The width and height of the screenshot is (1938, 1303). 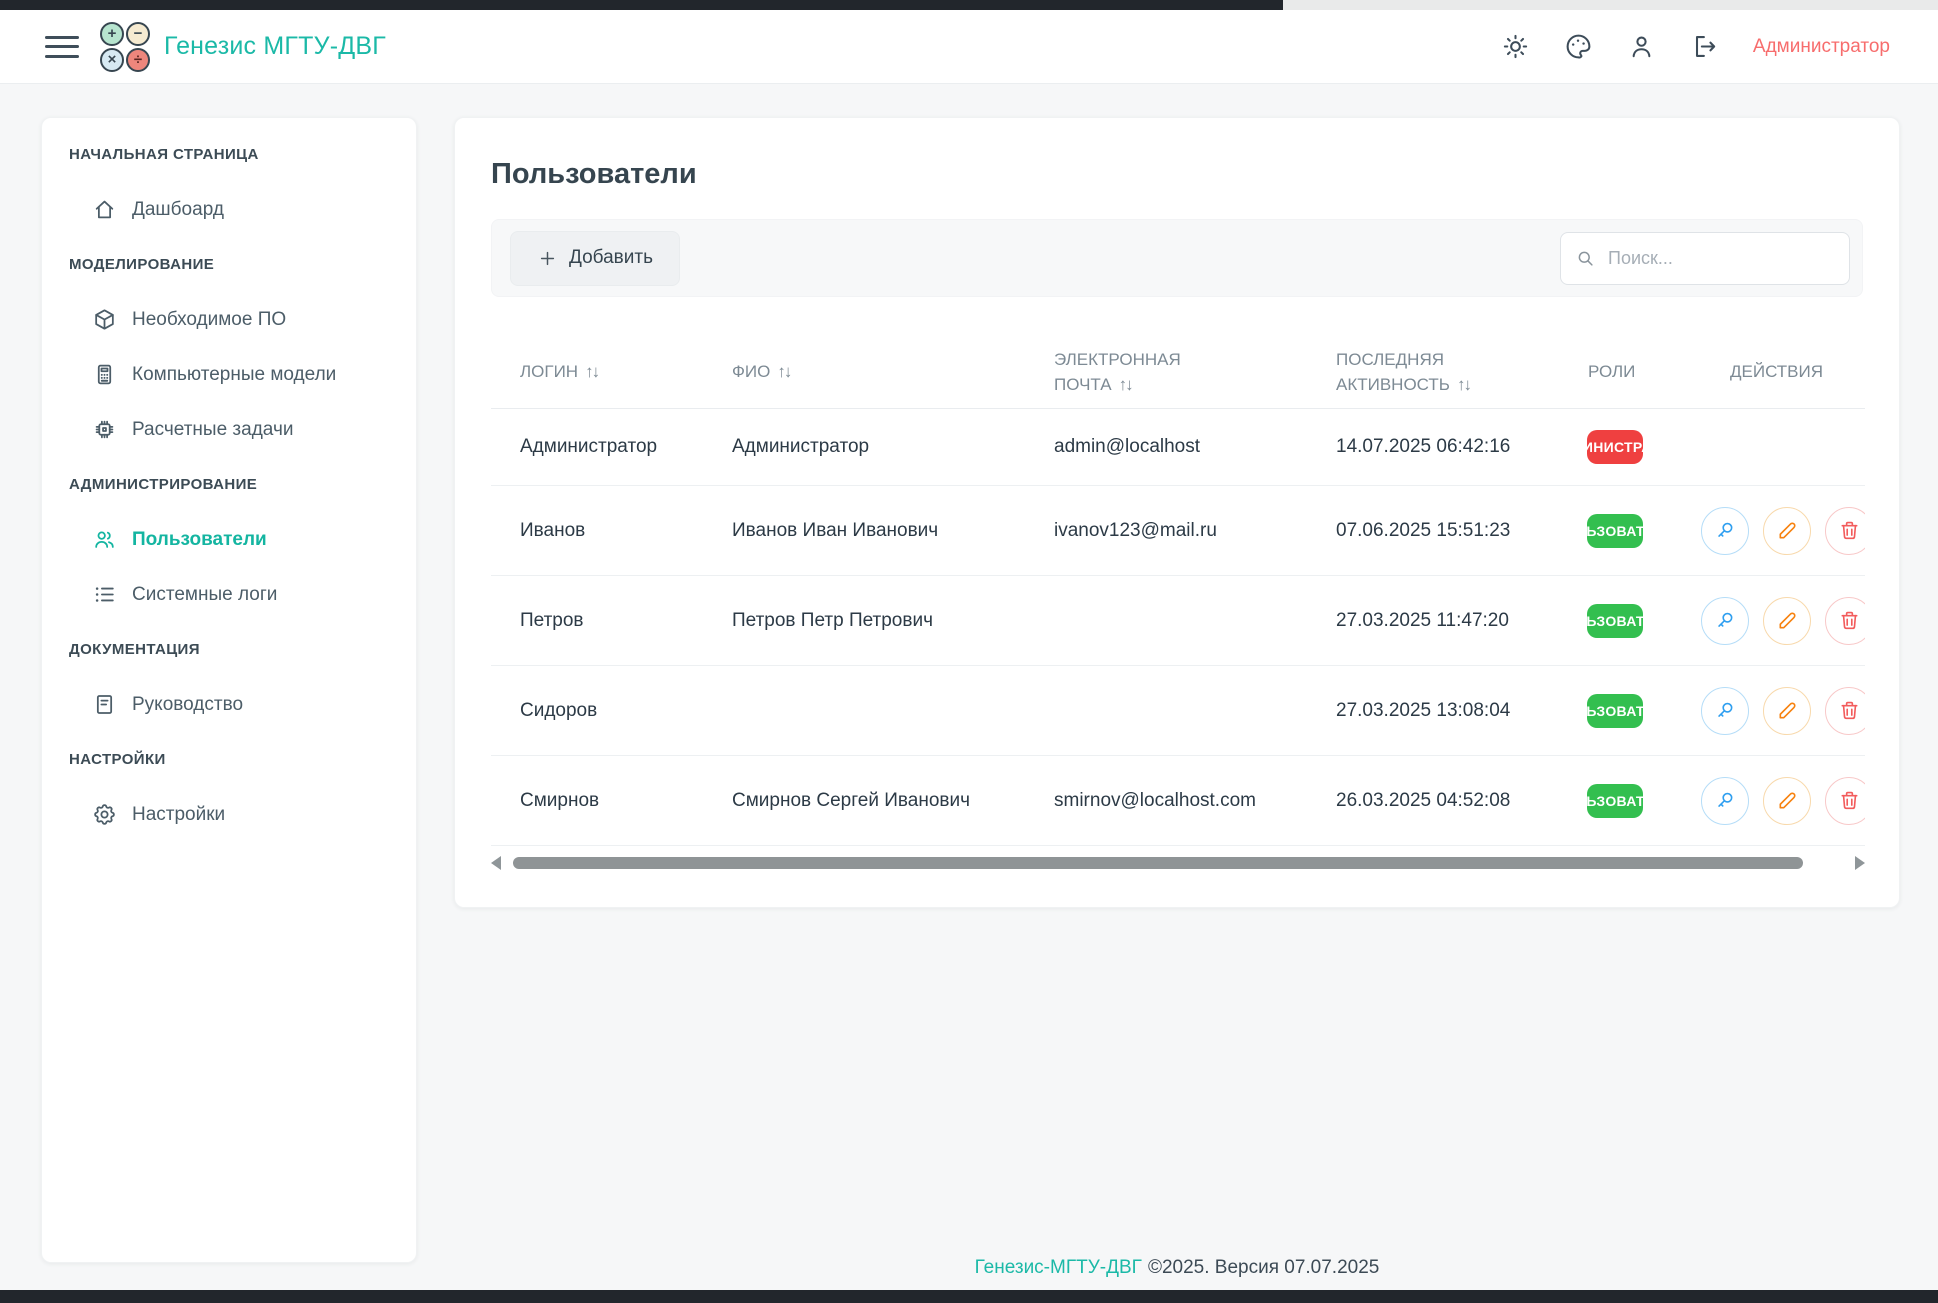 I want to click on pencil-icon, so click(x=1787, y=710).